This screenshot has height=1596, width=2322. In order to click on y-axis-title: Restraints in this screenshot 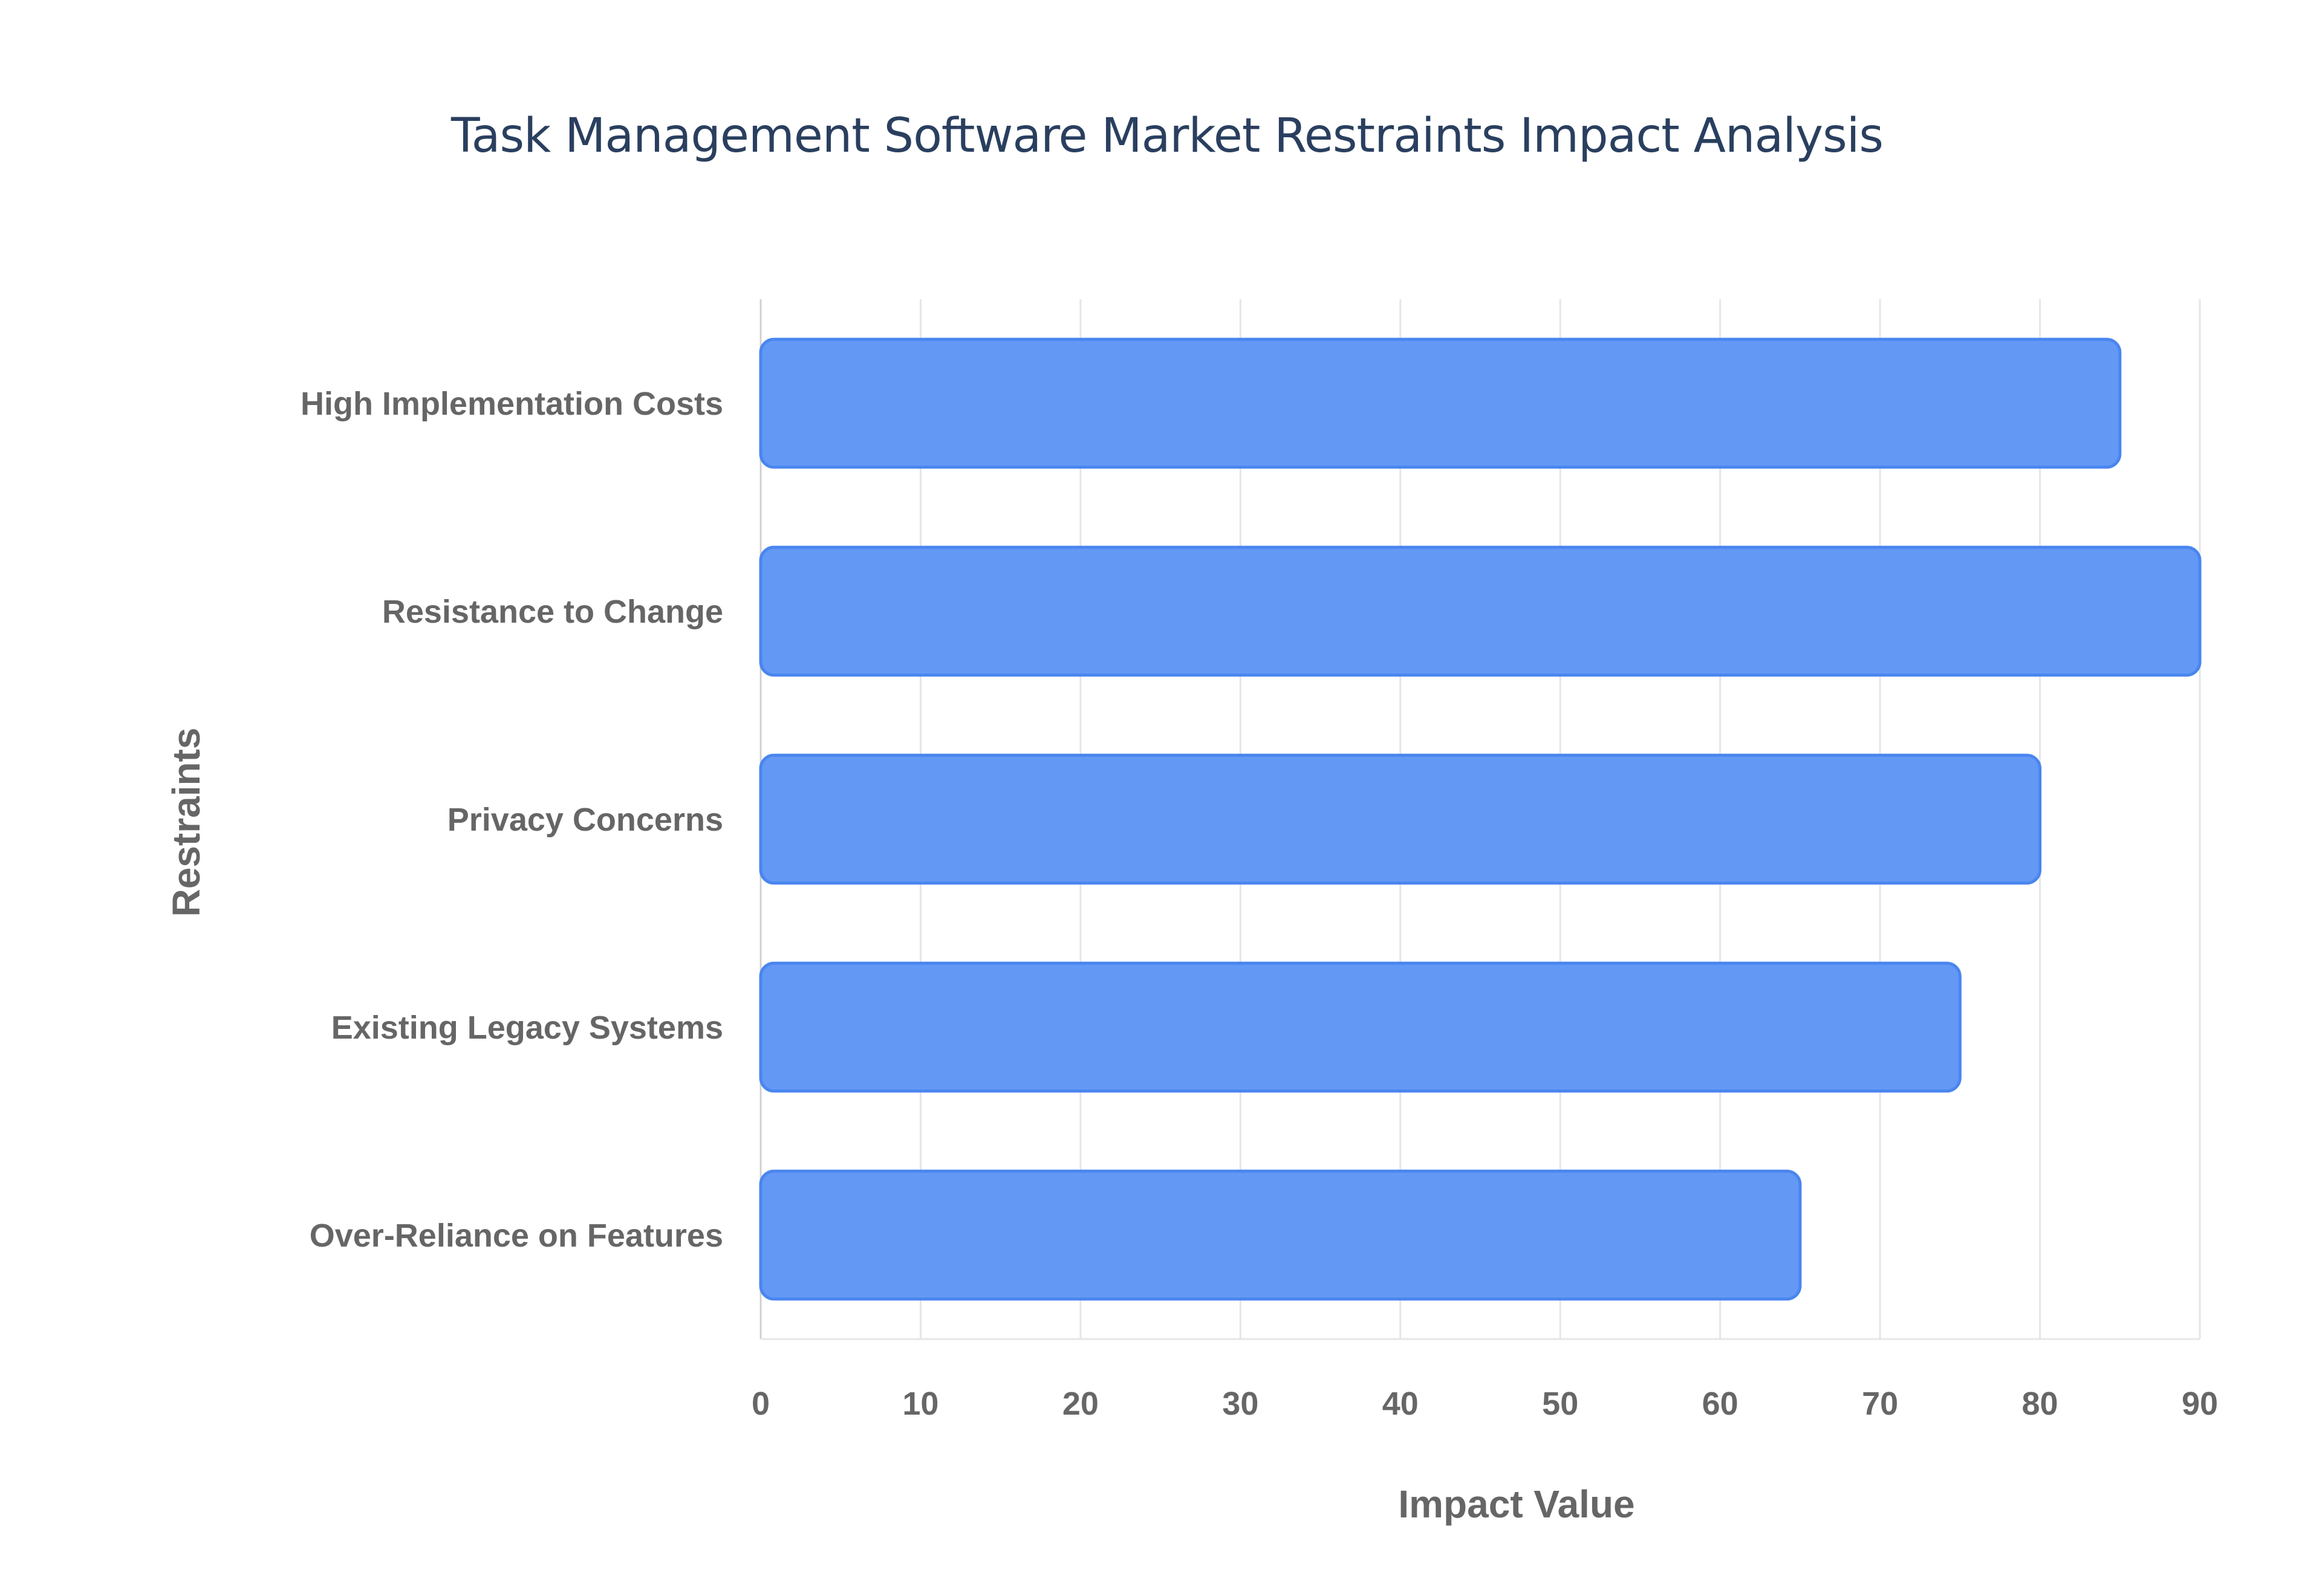, I will do `click(186, 822)`.